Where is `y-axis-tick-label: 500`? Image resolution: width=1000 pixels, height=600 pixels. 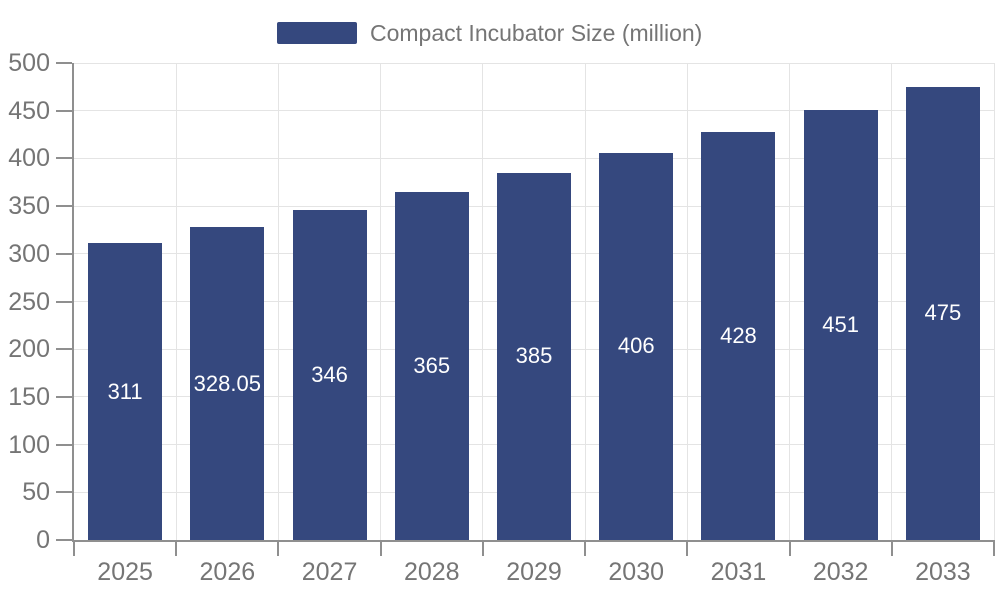 y-axis-tick-label: 500 is located at coordinates (29, 63).